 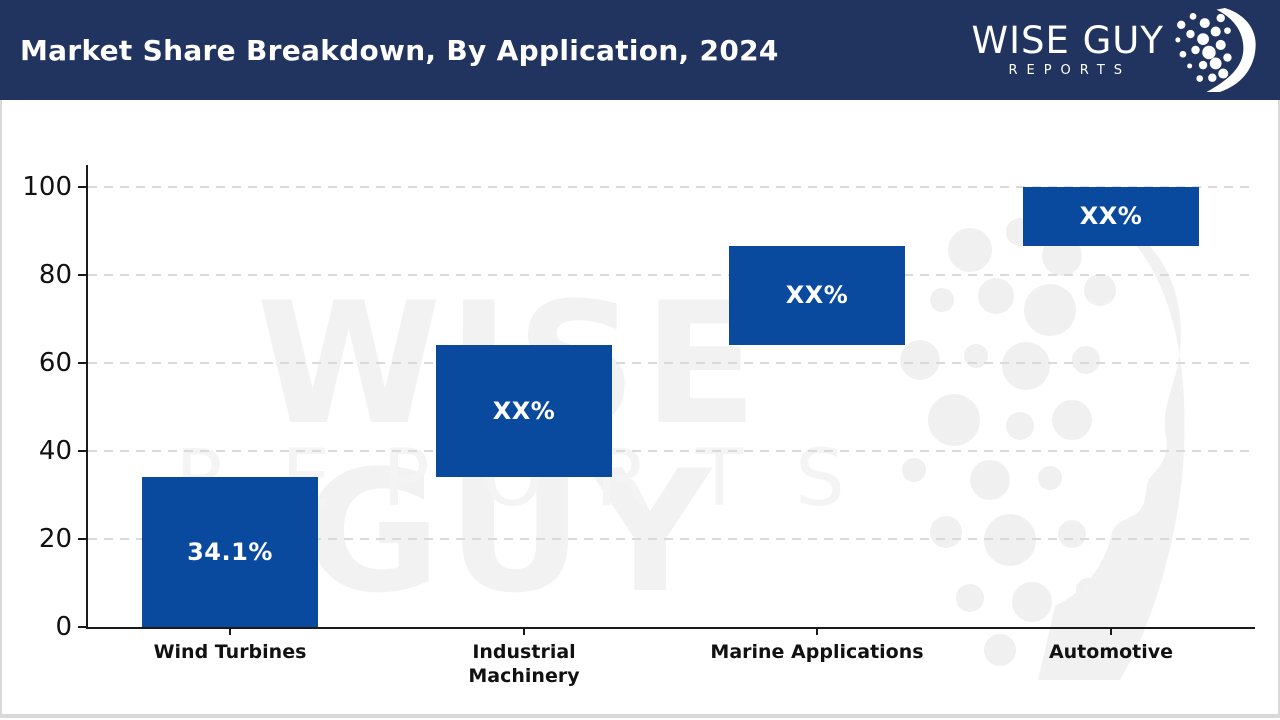 I want to click on bar-marine-applications: XX%, so click(x=817, y=295).